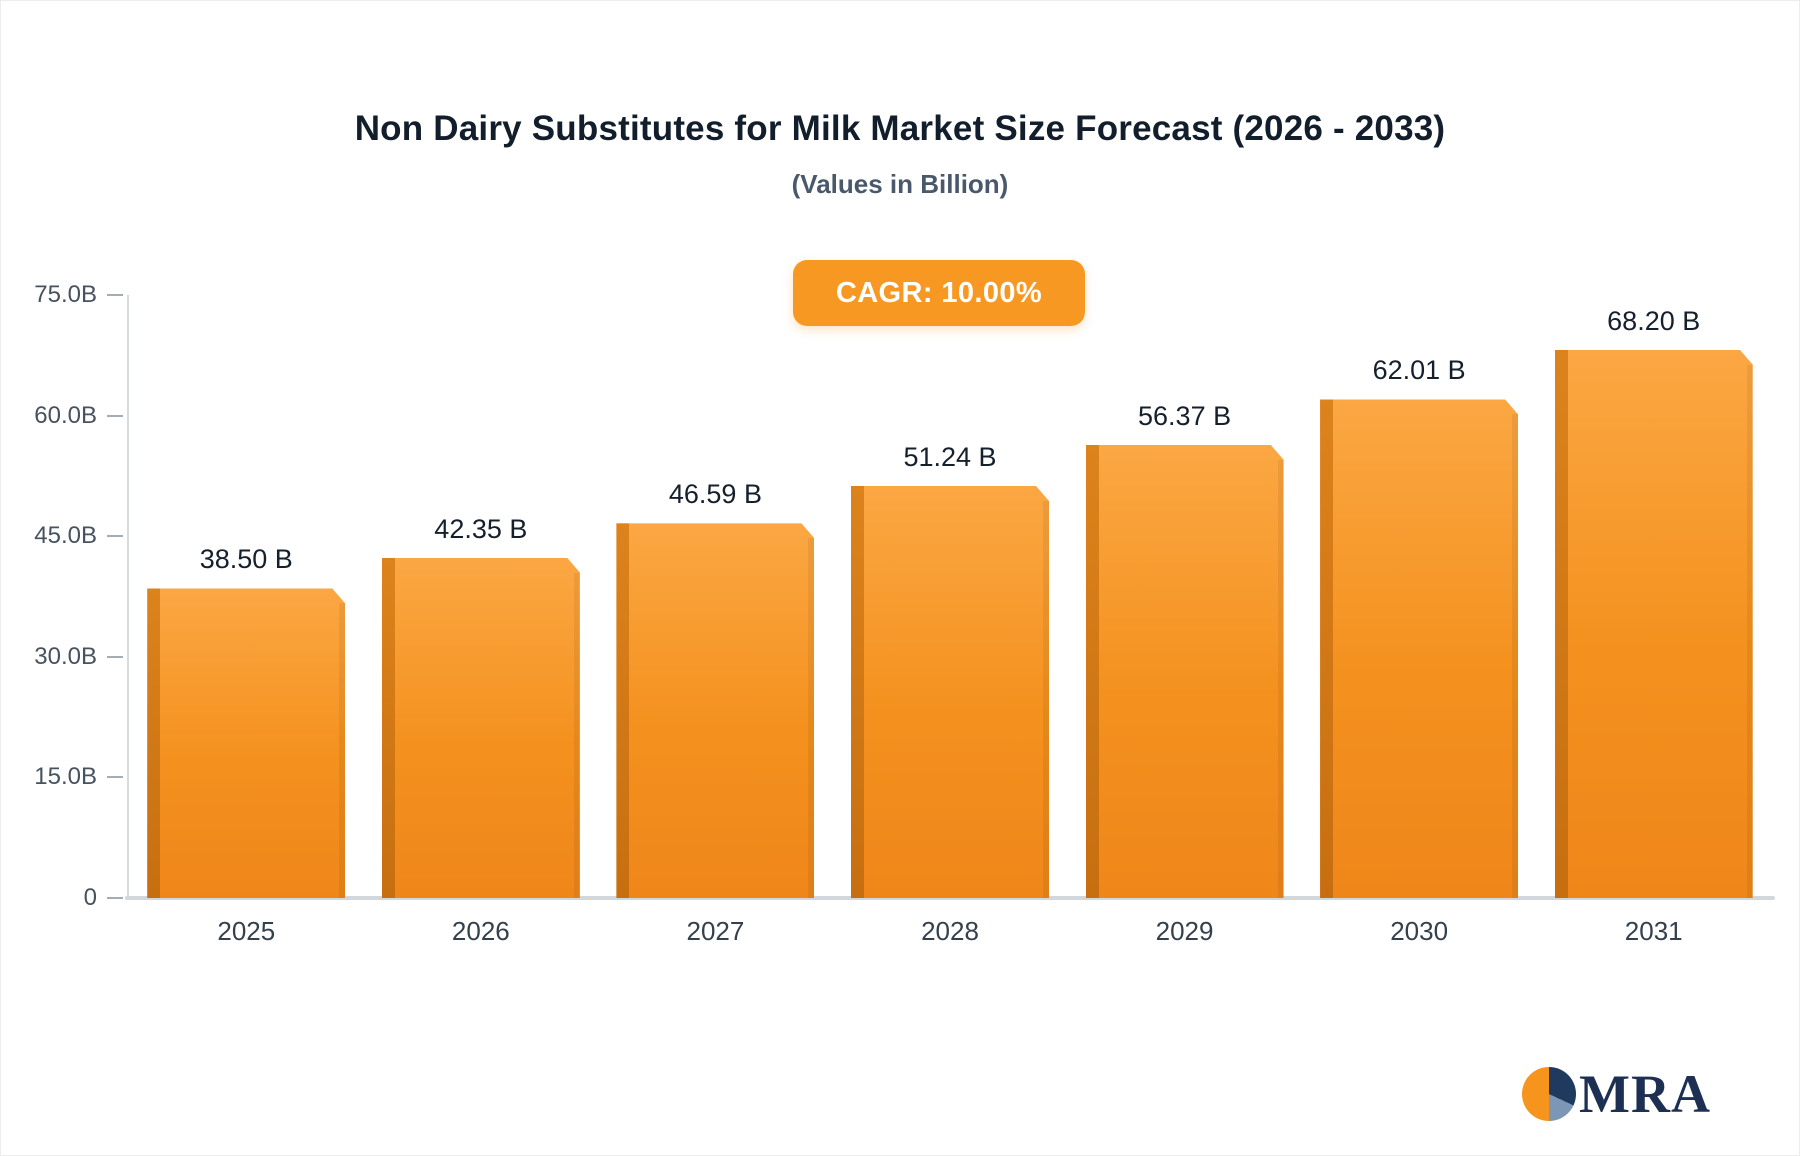 This screenshot has height=1156, width=1800. Describe the element at coordinates (715, 931) in the screenshot. I see `x-axis-label: 2027` at that location.